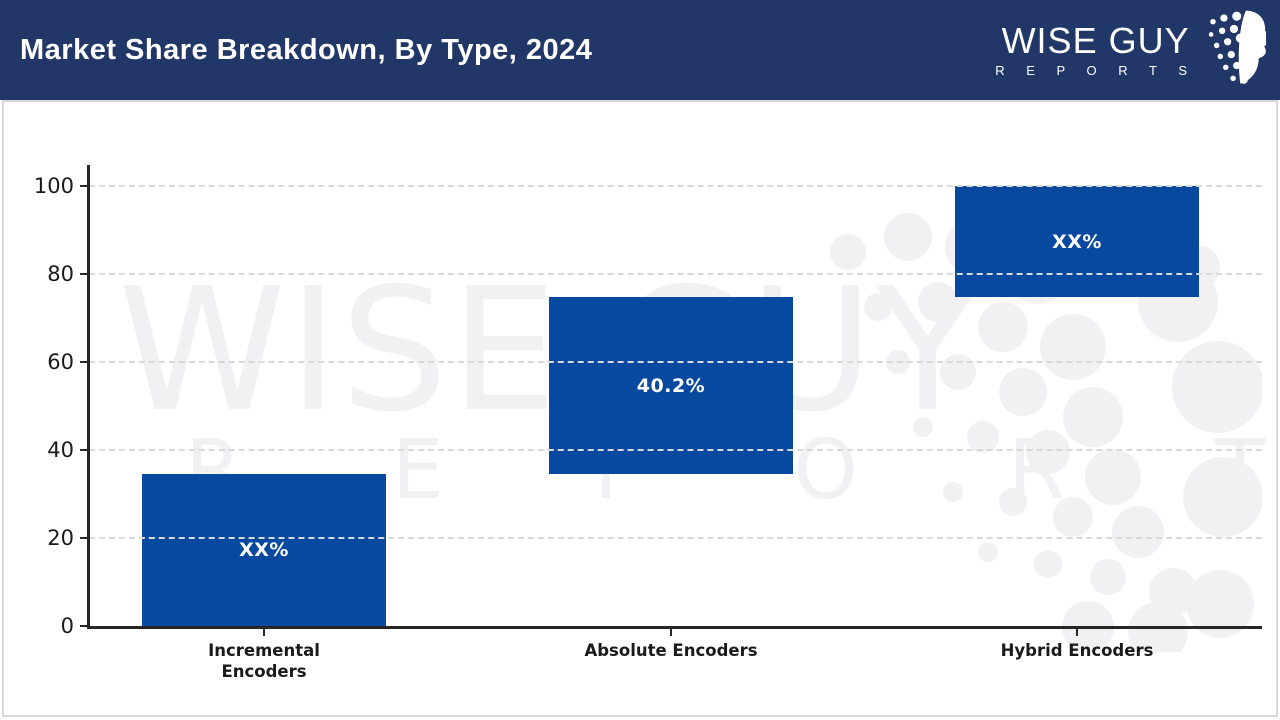 This screenshot has height=720, width=1280. Describe the element at coordinates (1095, 40) in the screenshot. I see `brand-wordmark: WISE GUY` at that location.